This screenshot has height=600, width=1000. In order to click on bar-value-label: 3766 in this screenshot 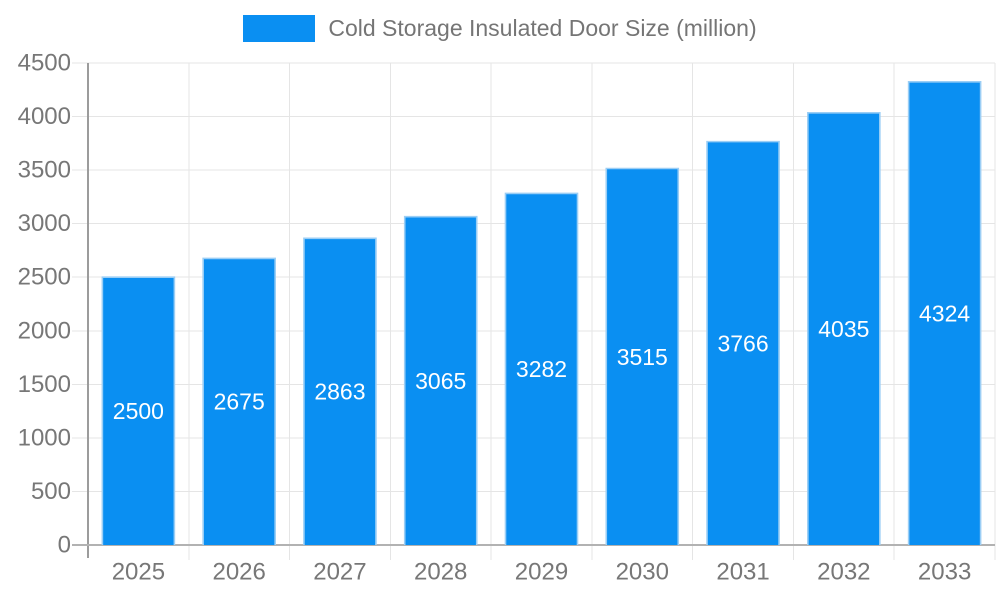, I will do `click(742, 343)`.